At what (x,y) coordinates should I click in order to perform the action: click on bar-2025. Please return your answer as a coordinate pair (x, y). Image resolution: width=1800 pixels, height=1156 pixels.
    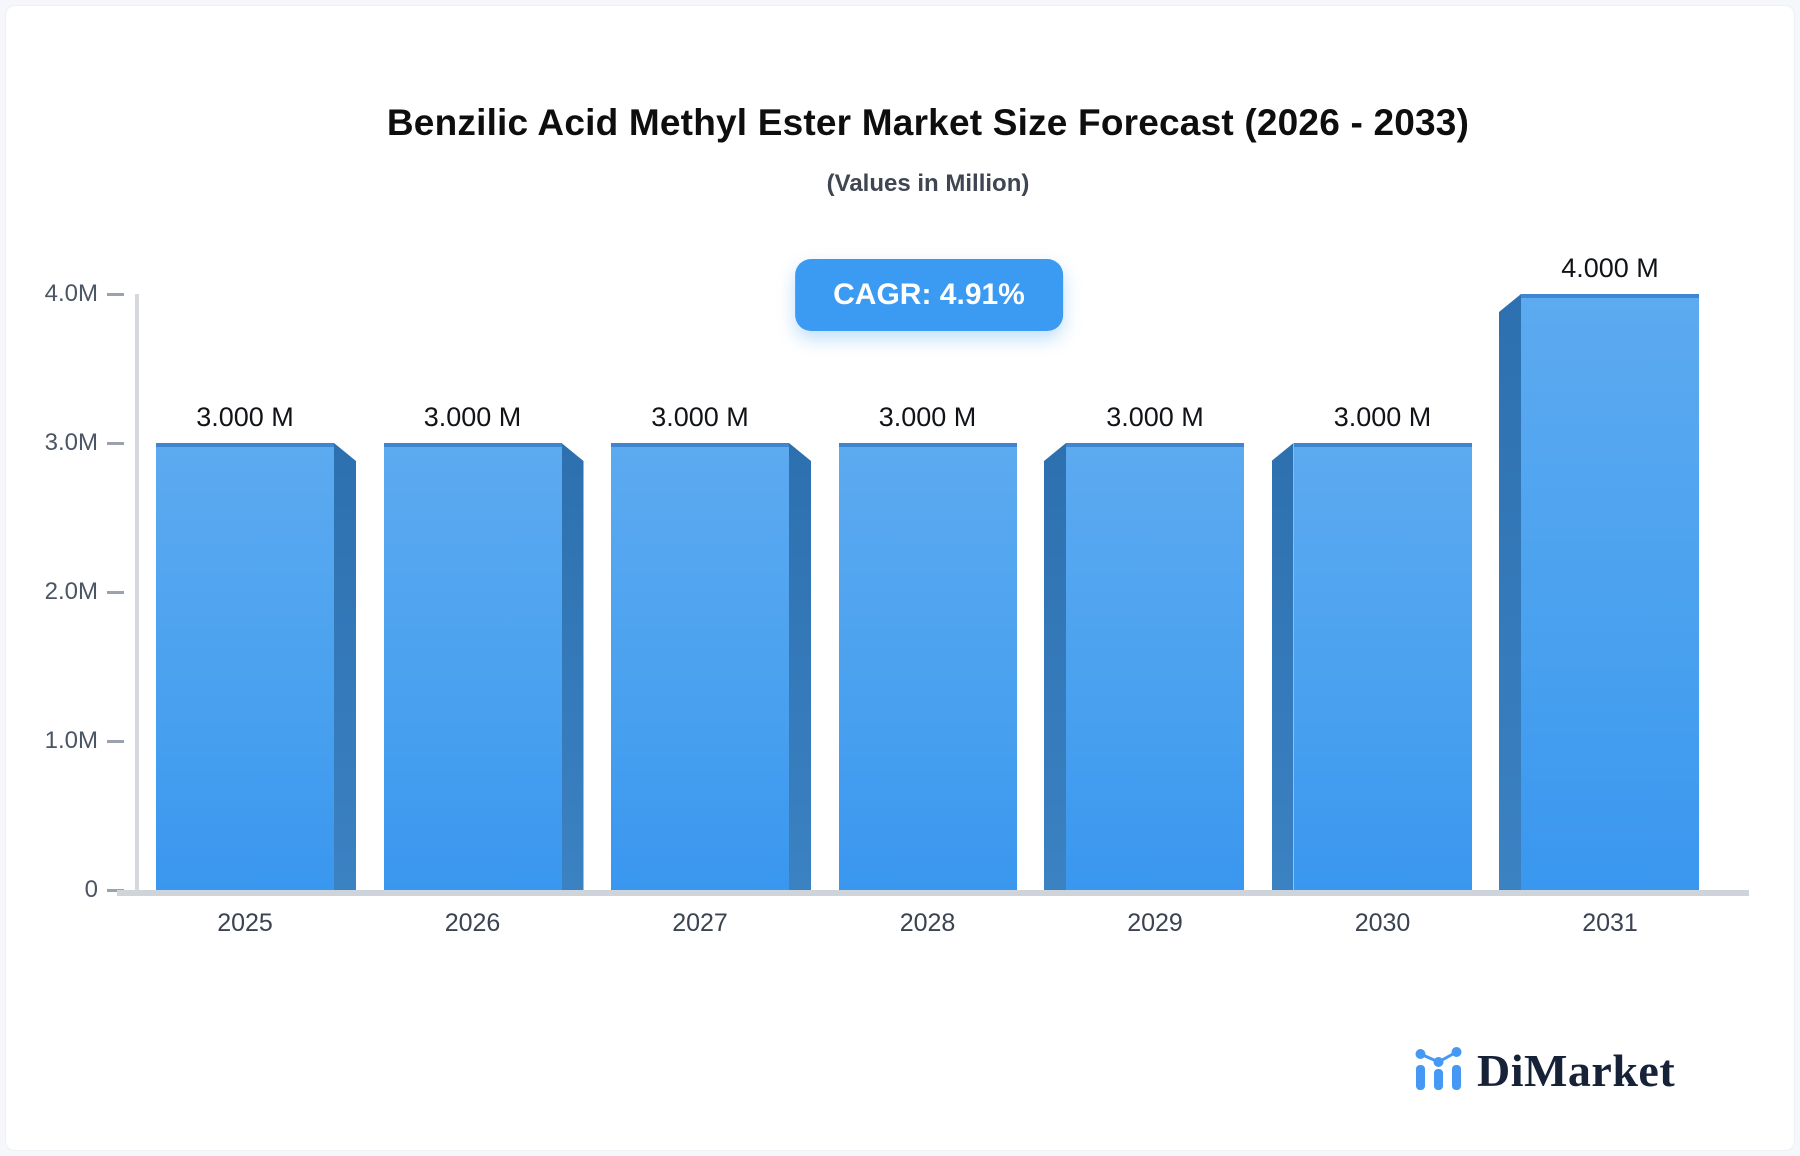
    Looking at the image, I should click on (245, 666).